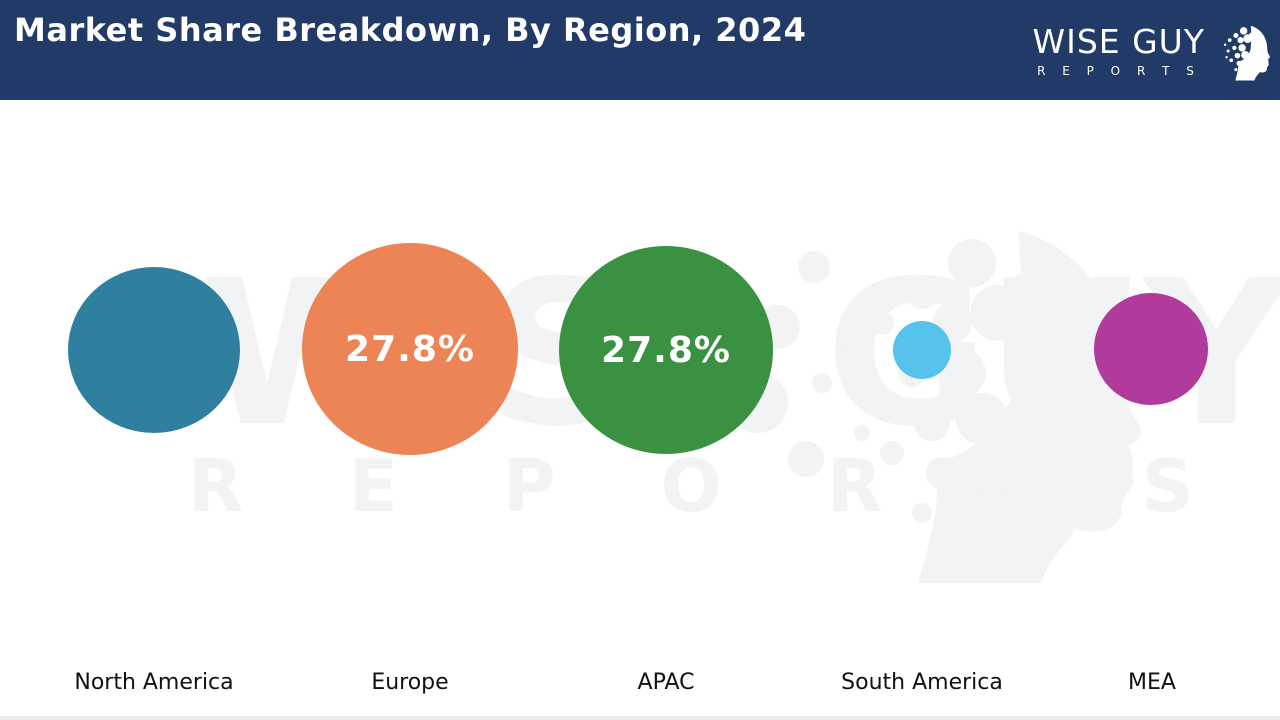 This screenshot has width=1280, height=720. What do you see at coordinates (922, 350) in the screenshot?
I see `bubble-south-america` at bounding box center [922, 350].